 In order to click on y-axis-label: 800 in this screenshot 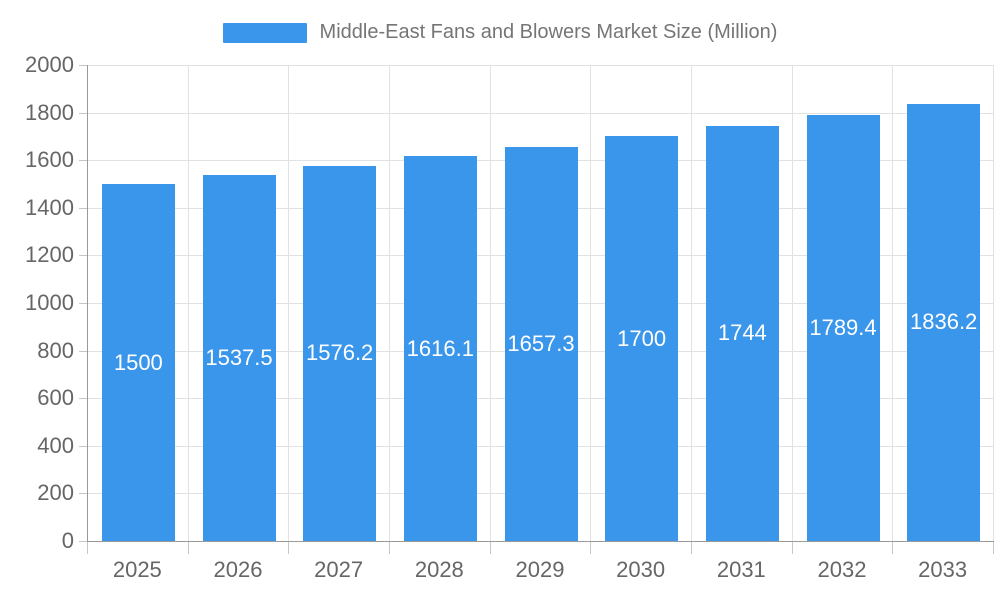, I will do `click(55, 350)`.